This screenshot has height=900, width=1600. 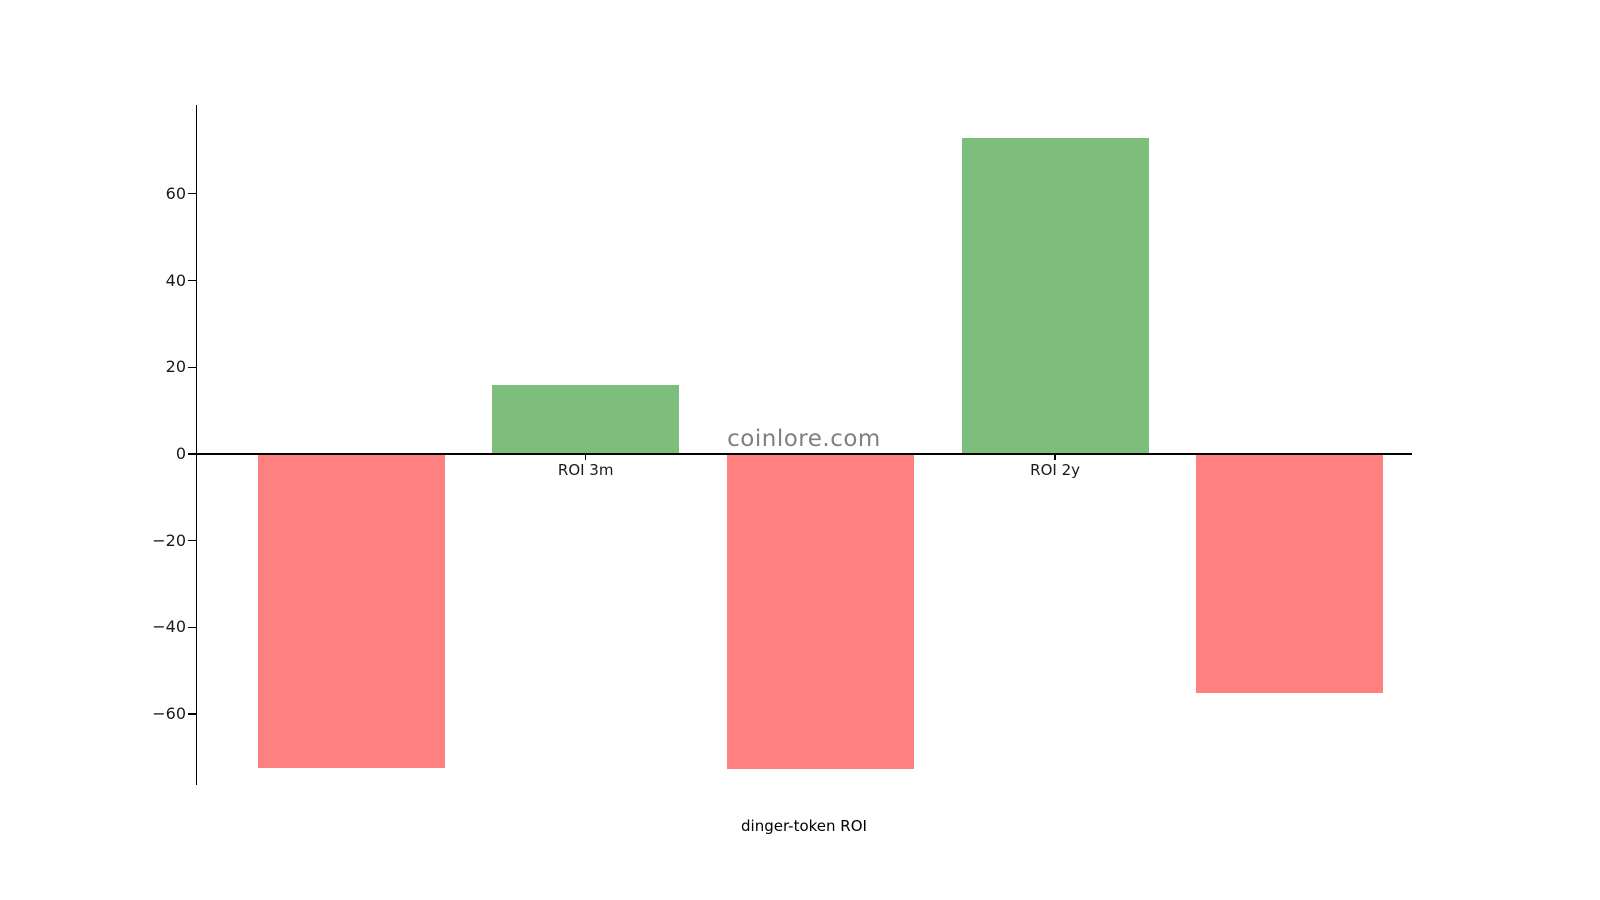 I want to click on y-tick-label: −40, so click(x=169, y=627).